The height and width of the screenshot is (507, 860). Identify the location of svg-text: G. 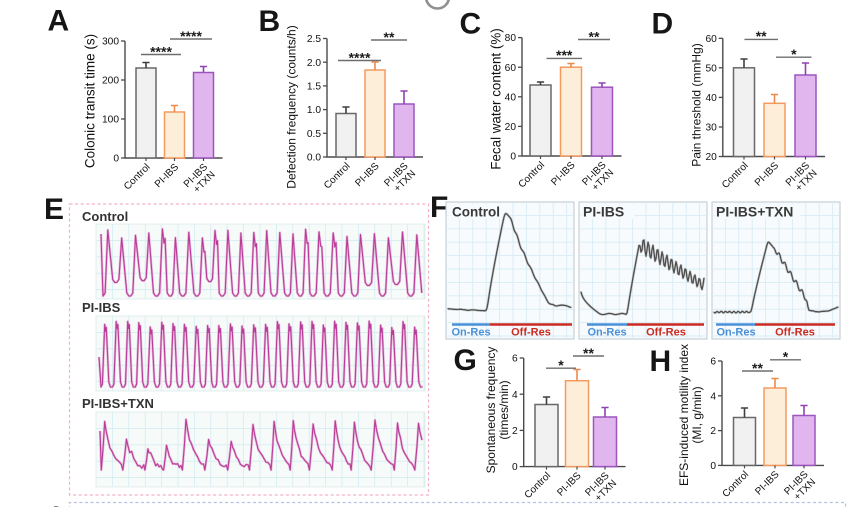
(465, 360).